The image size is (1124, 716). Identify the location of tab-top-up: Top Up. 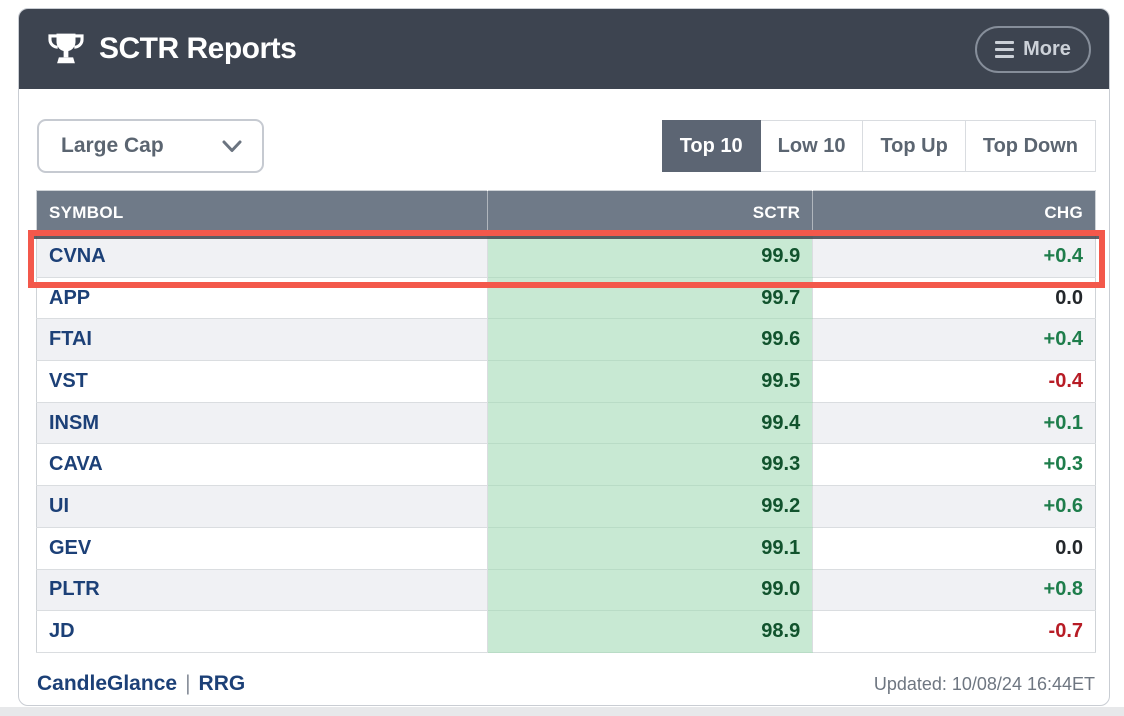
(914, 146).